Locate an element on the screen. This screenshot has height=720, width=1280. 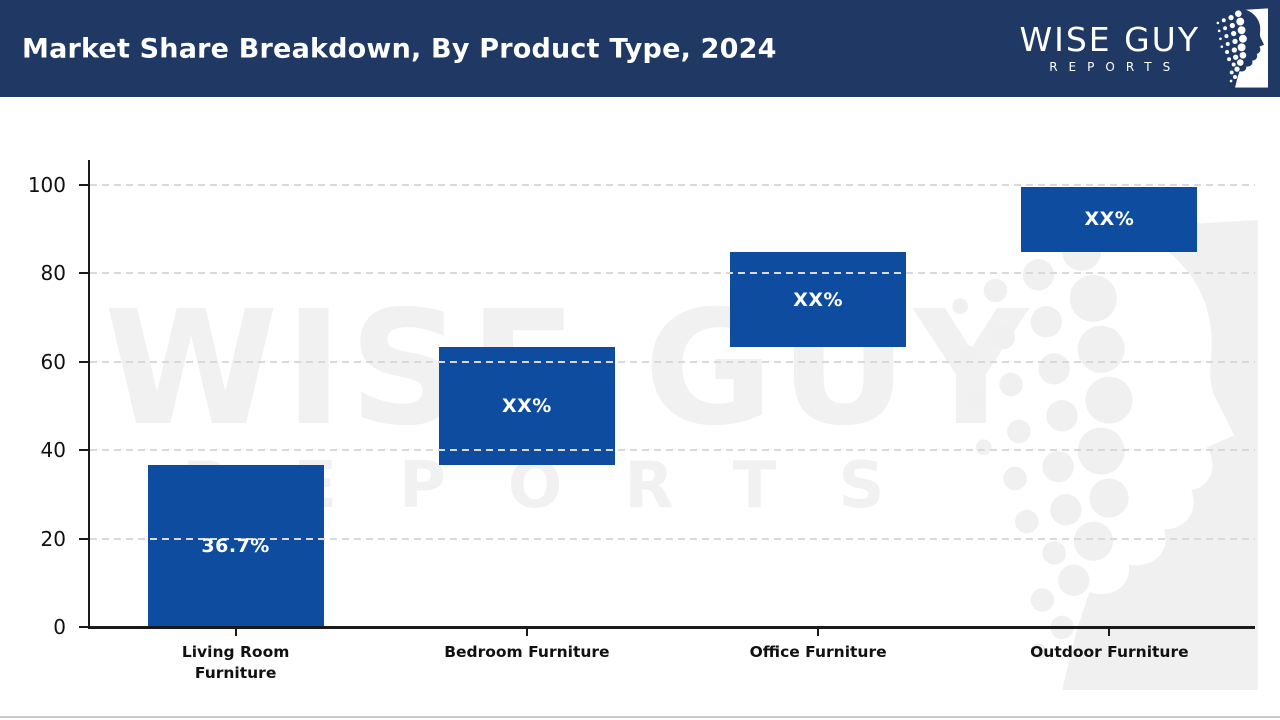
brand-name: WISE GUY is located at coordinates (1109, 40).